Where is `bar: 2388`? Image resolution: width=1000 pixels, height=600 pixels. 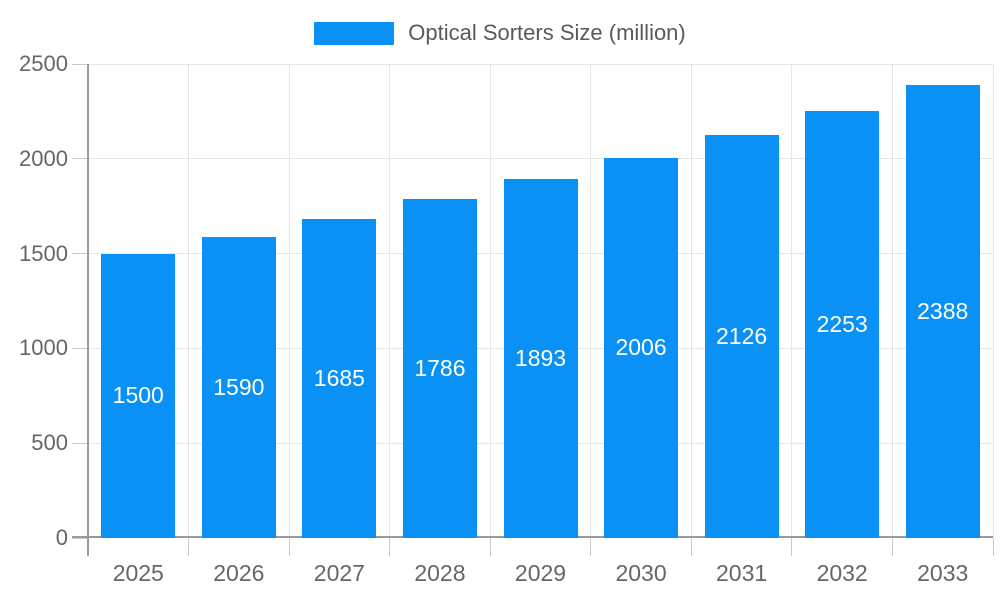 bar: 2388 is located at coordinates (942, 311).